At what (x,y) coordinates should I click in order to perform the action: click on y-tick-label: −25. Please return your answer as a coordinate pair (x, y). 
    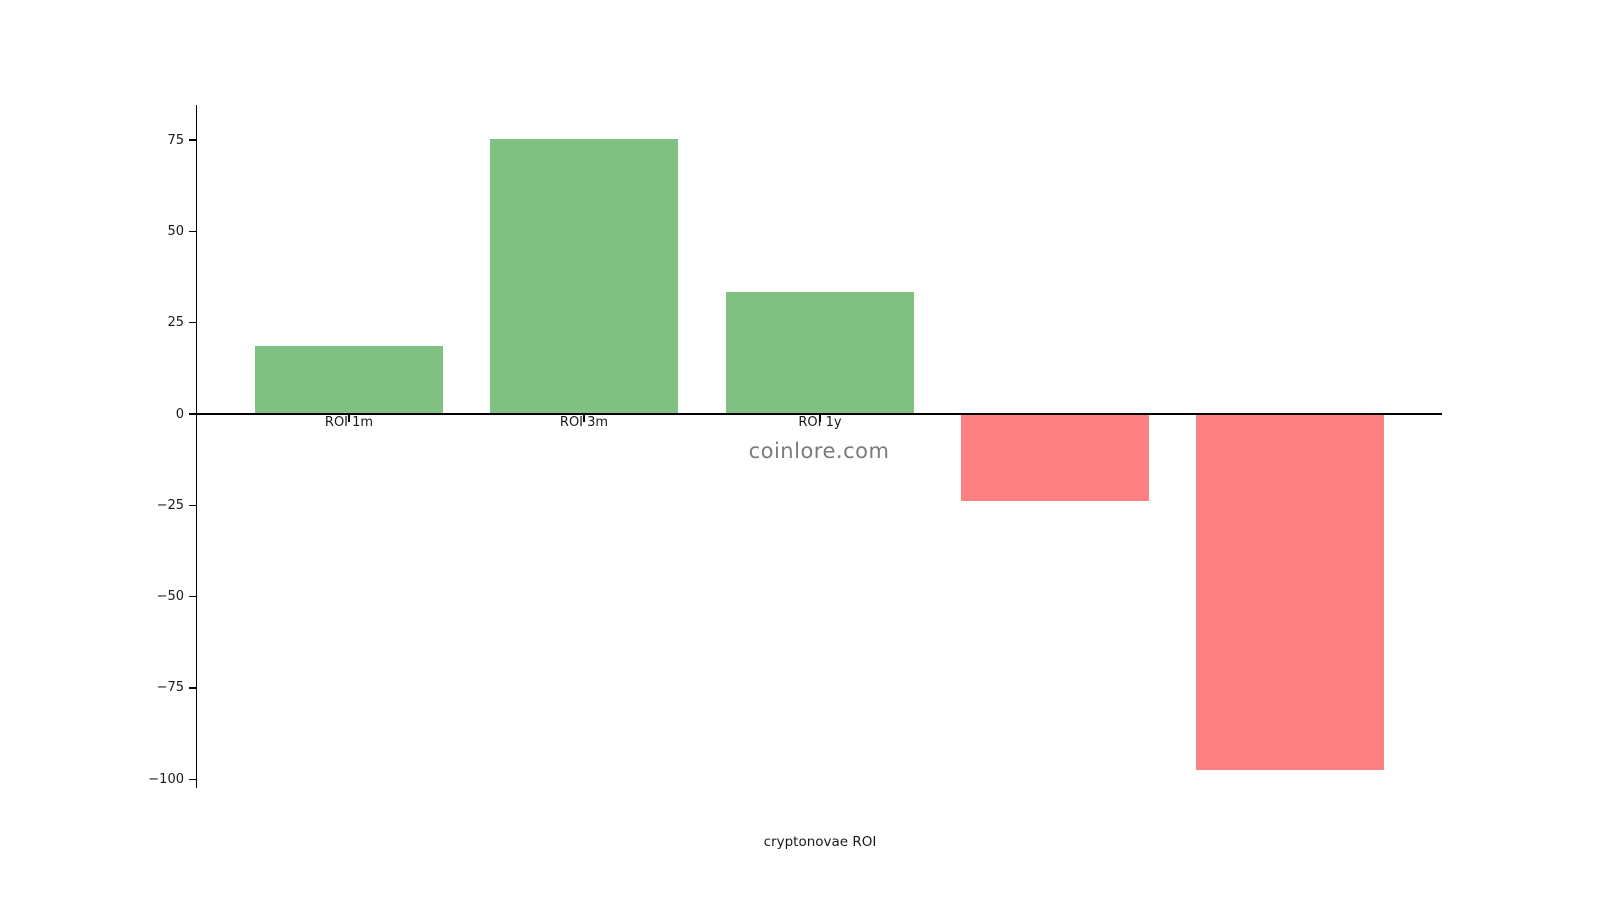
    Looking at the image, I should click on (170, 505).